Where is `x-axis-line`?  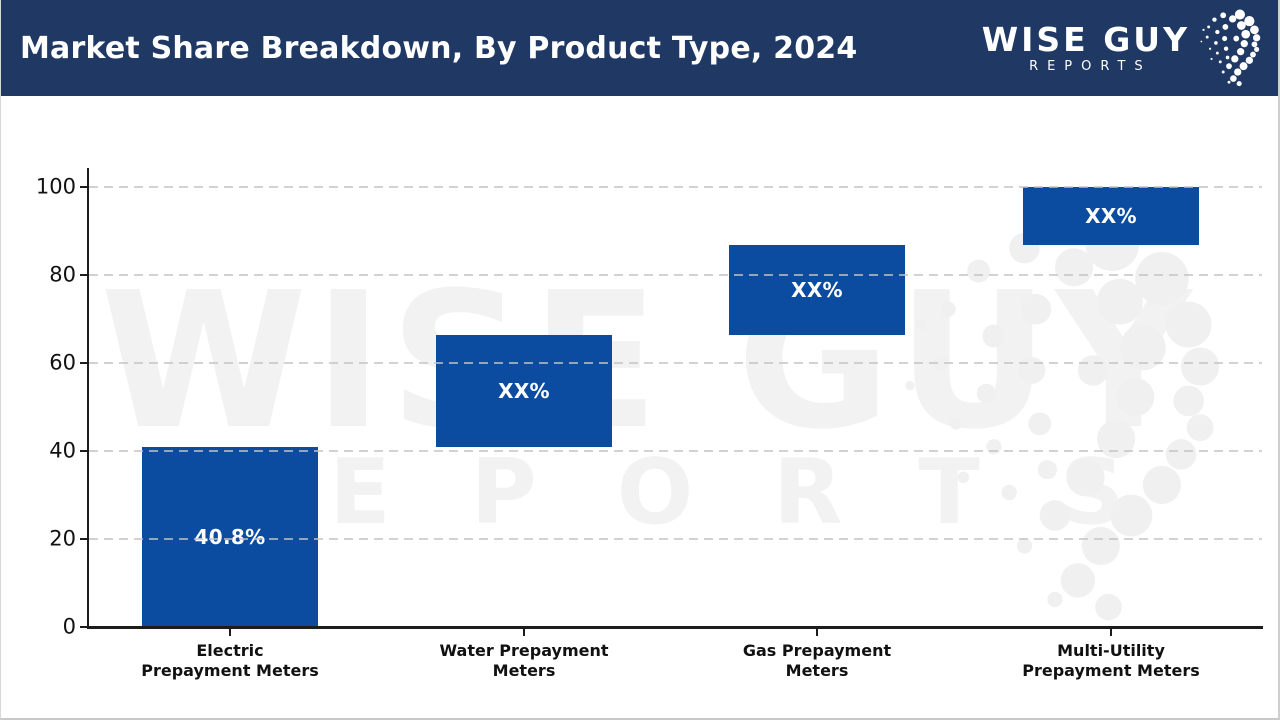
x-axis-line is located at coordinates (675, 627).